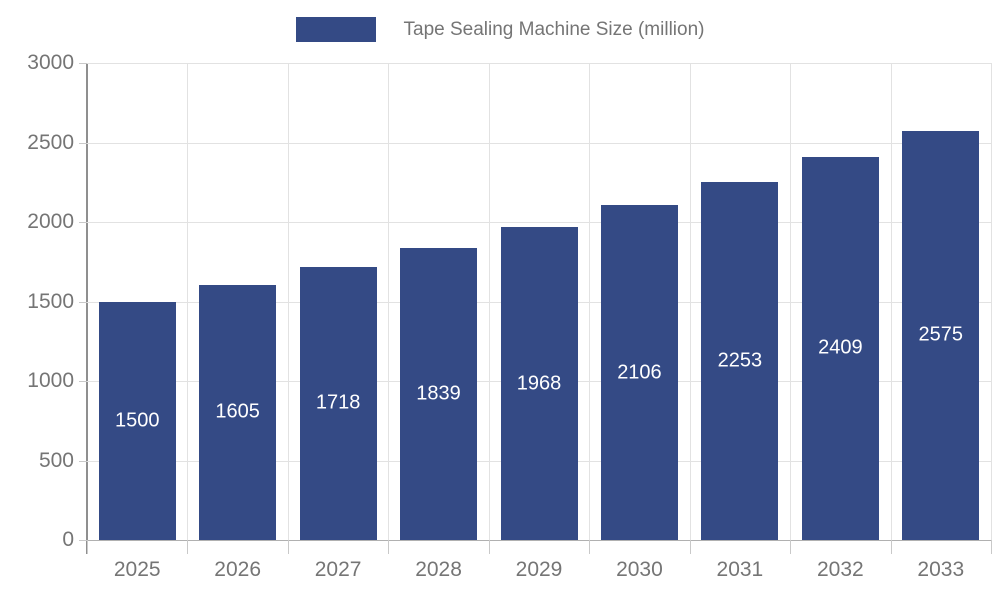 The width and height of the screenshot is (1000, 600). I want to click on bar-value-label: 2106, so click(639, 372).